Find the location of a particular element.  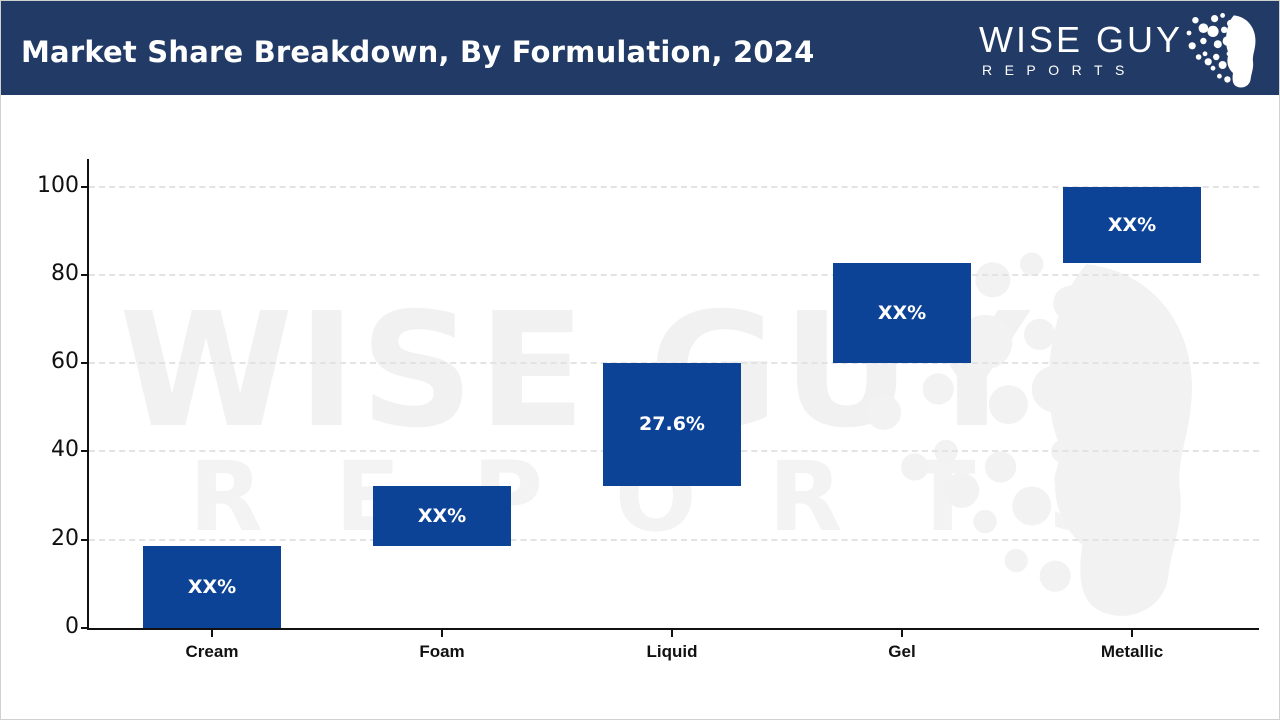

x-category-label-cream: Cream is located at coordinates (212, 651).